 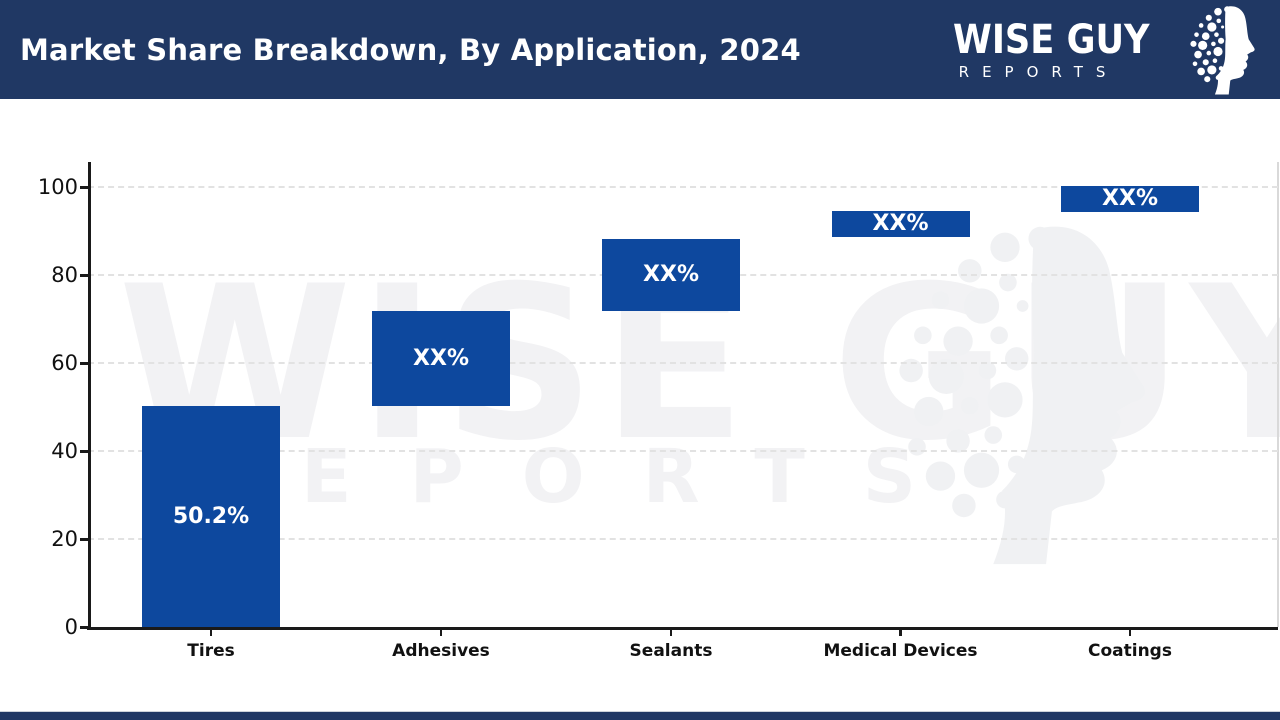 I want to click on bar-adhesives: XX%, so click(x=441, y=359).